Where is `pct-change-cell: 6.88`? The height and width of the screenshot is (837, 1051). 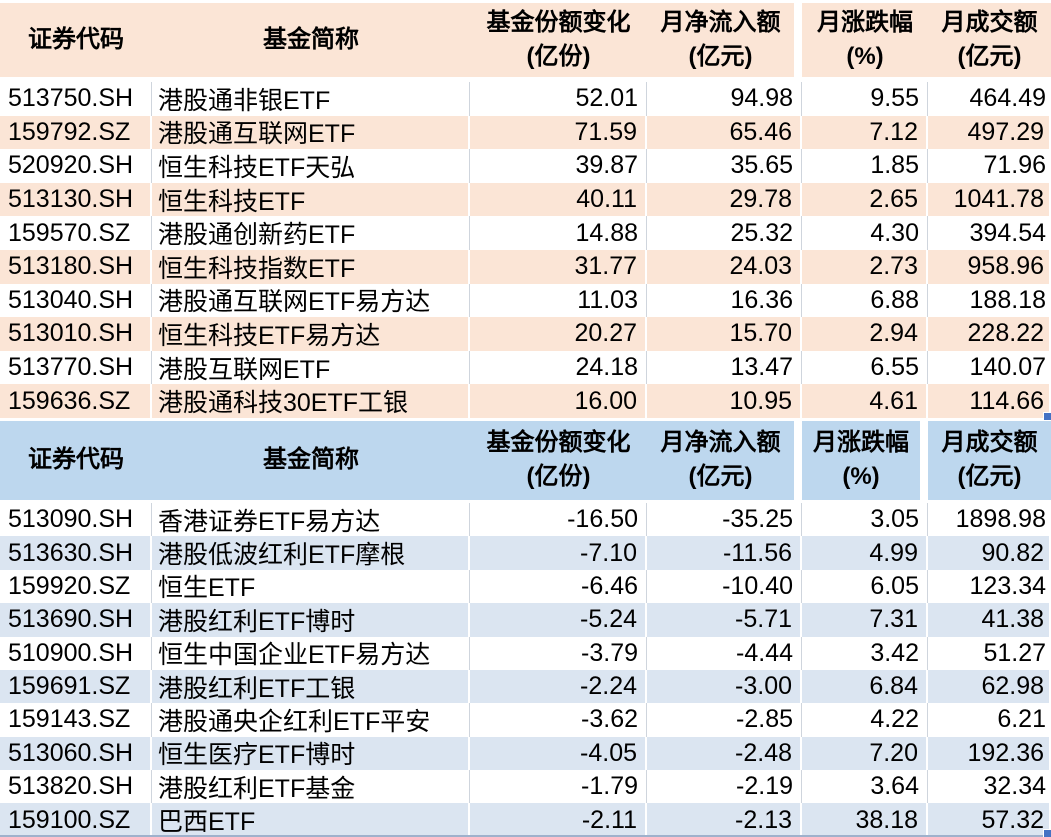
pct-change-cell: 6.88 is located at coordinates (865, 300).